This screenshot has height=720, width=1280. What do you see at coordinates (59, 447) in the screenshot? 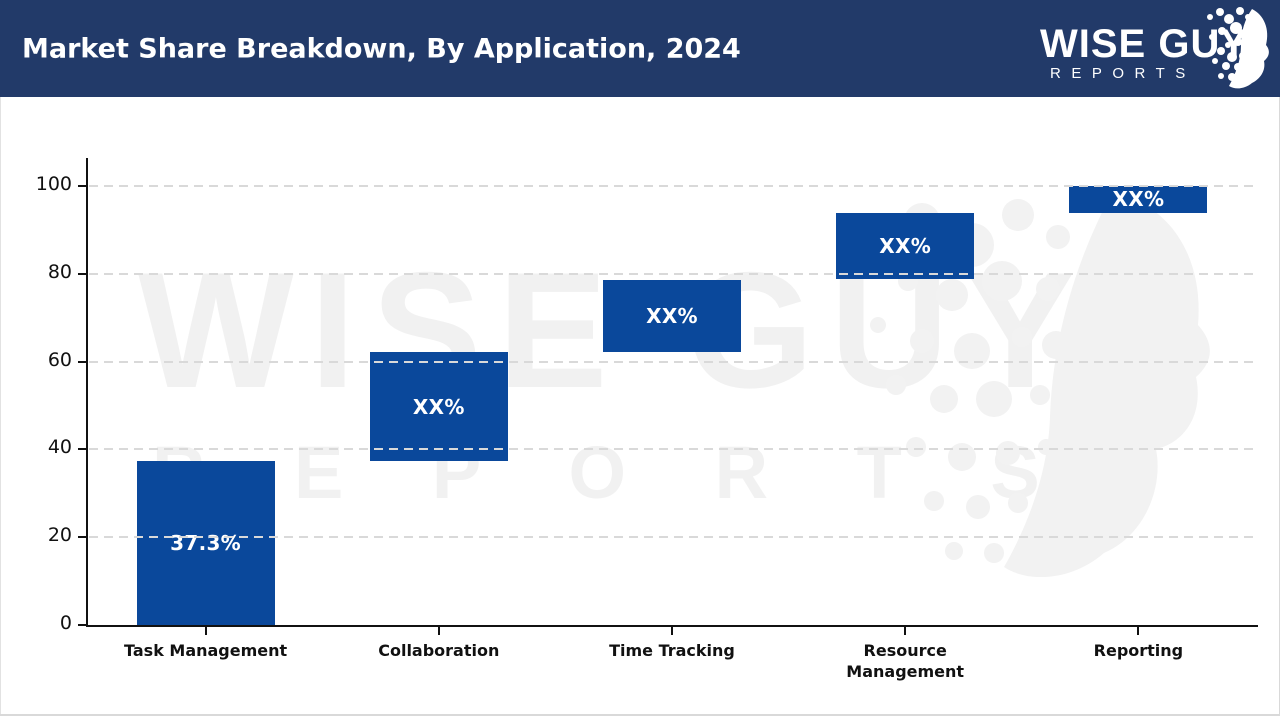
I see `y-tick-label-40: 40` at bounding box center [59, 447].